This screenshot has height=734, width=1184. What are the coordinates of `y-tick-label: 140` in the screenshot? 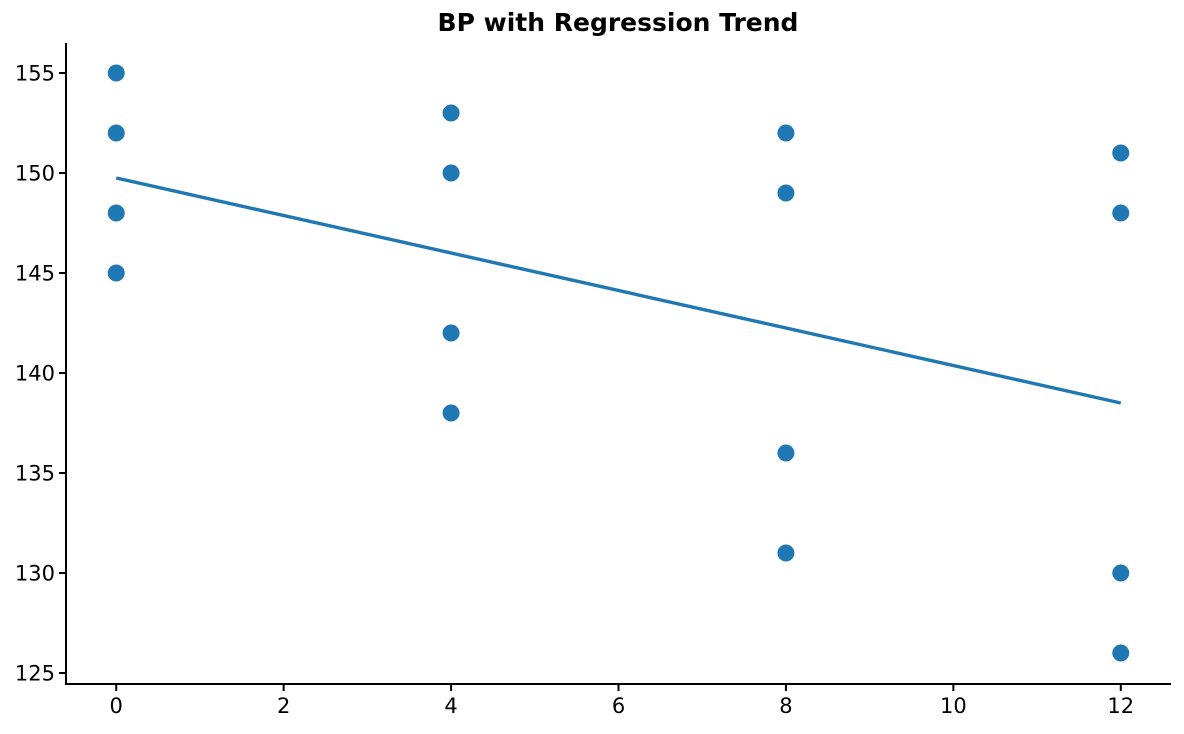 It's located at (35, 373).